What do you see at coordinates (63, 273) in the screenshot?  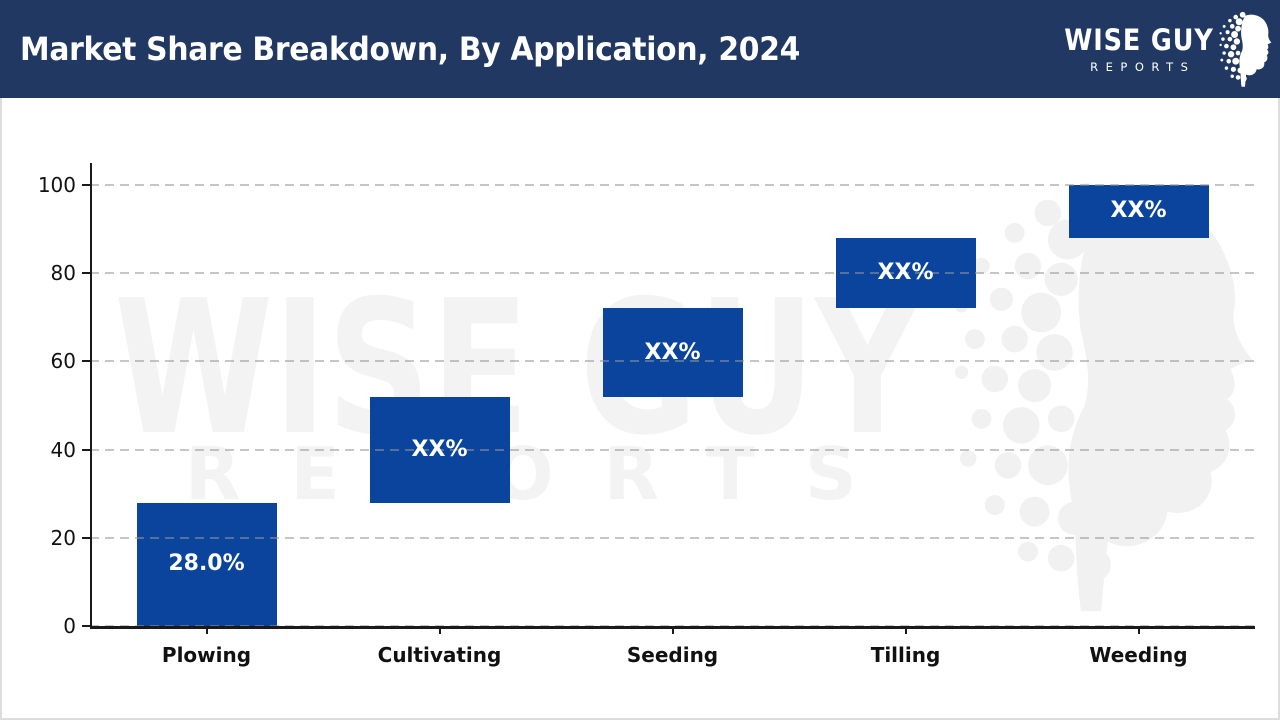 I see `y-tick-label-80: 80` at bounding box center [63, 273].